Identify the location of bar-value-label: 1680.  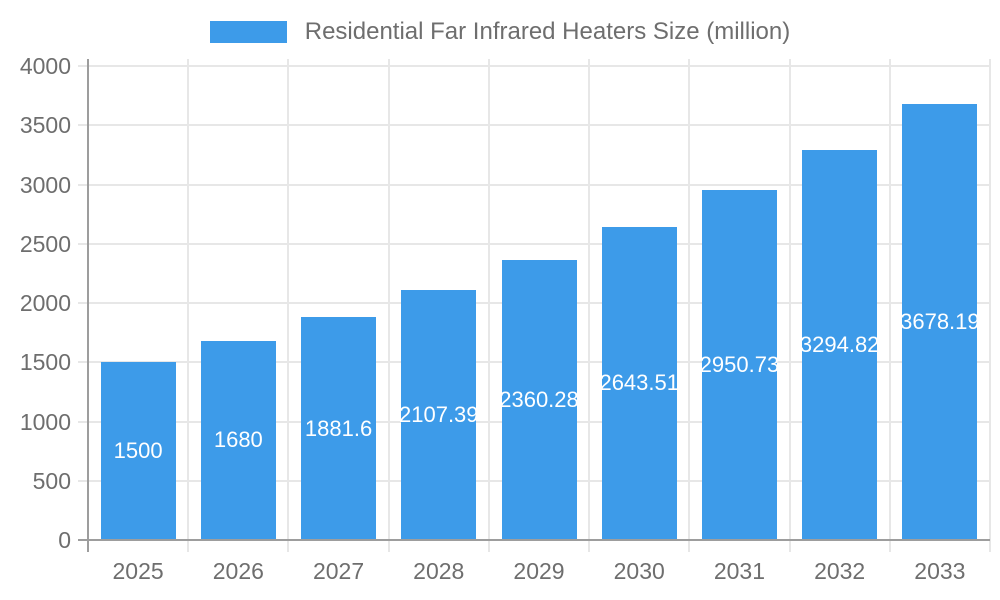
(238, 440).